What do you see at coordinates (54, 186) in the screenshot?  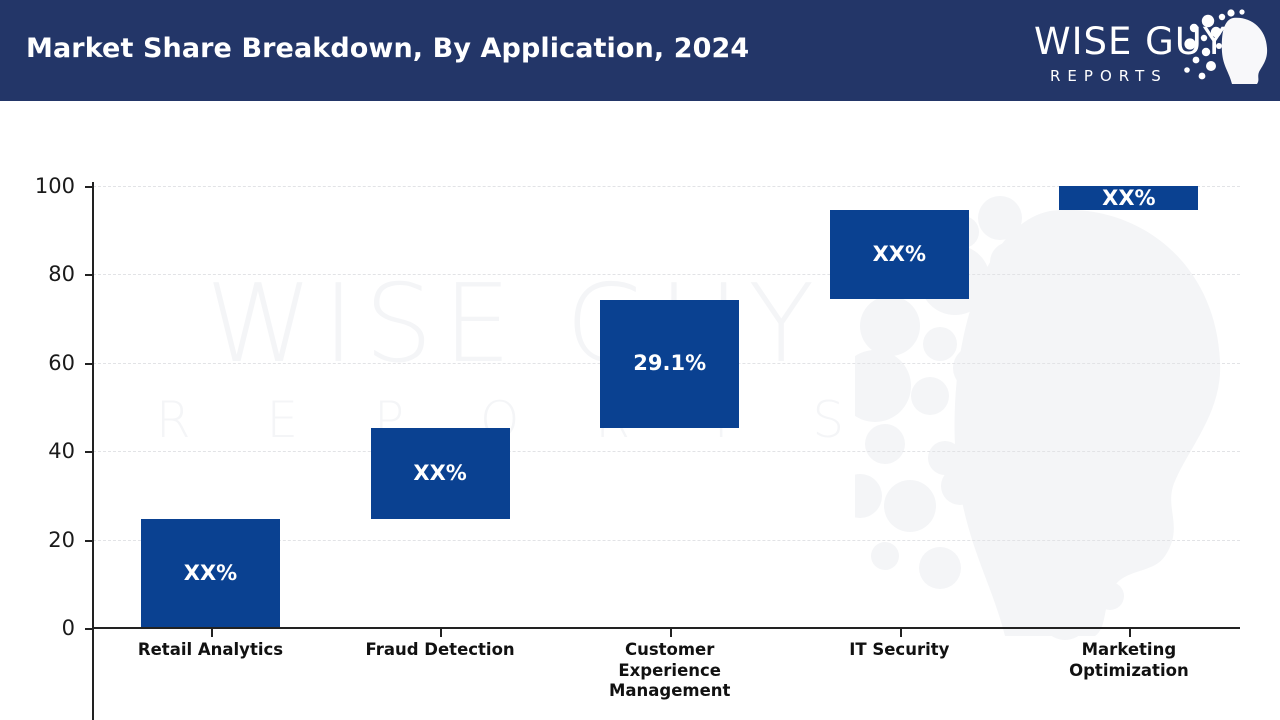 I see `ytick-label-100: 100` at bounding box center [54, 186].